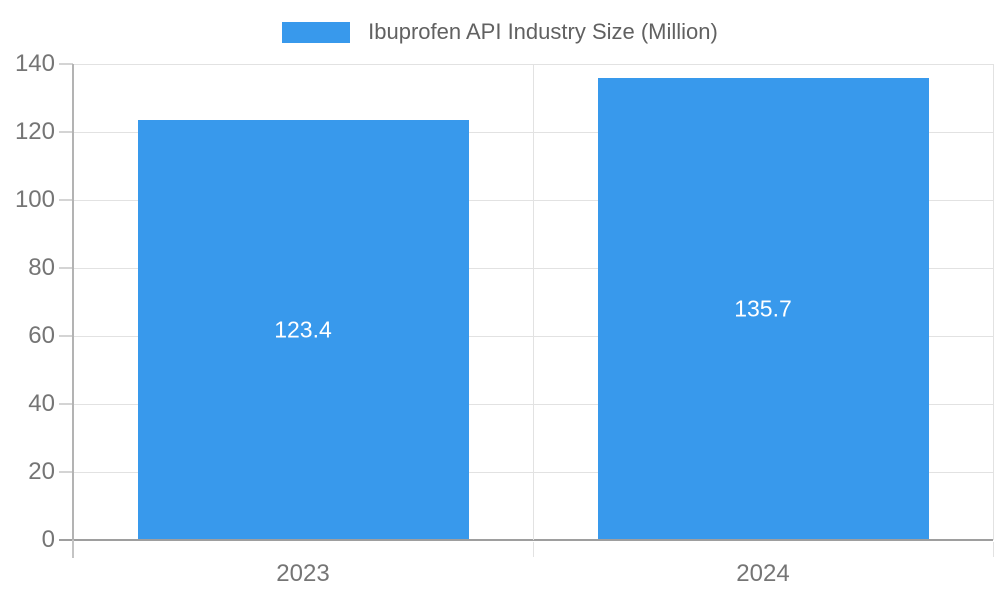 The height and width of the screenshot is (600, 1000). I want to click on y-axis-tick-label: 60, so click(41, 335).